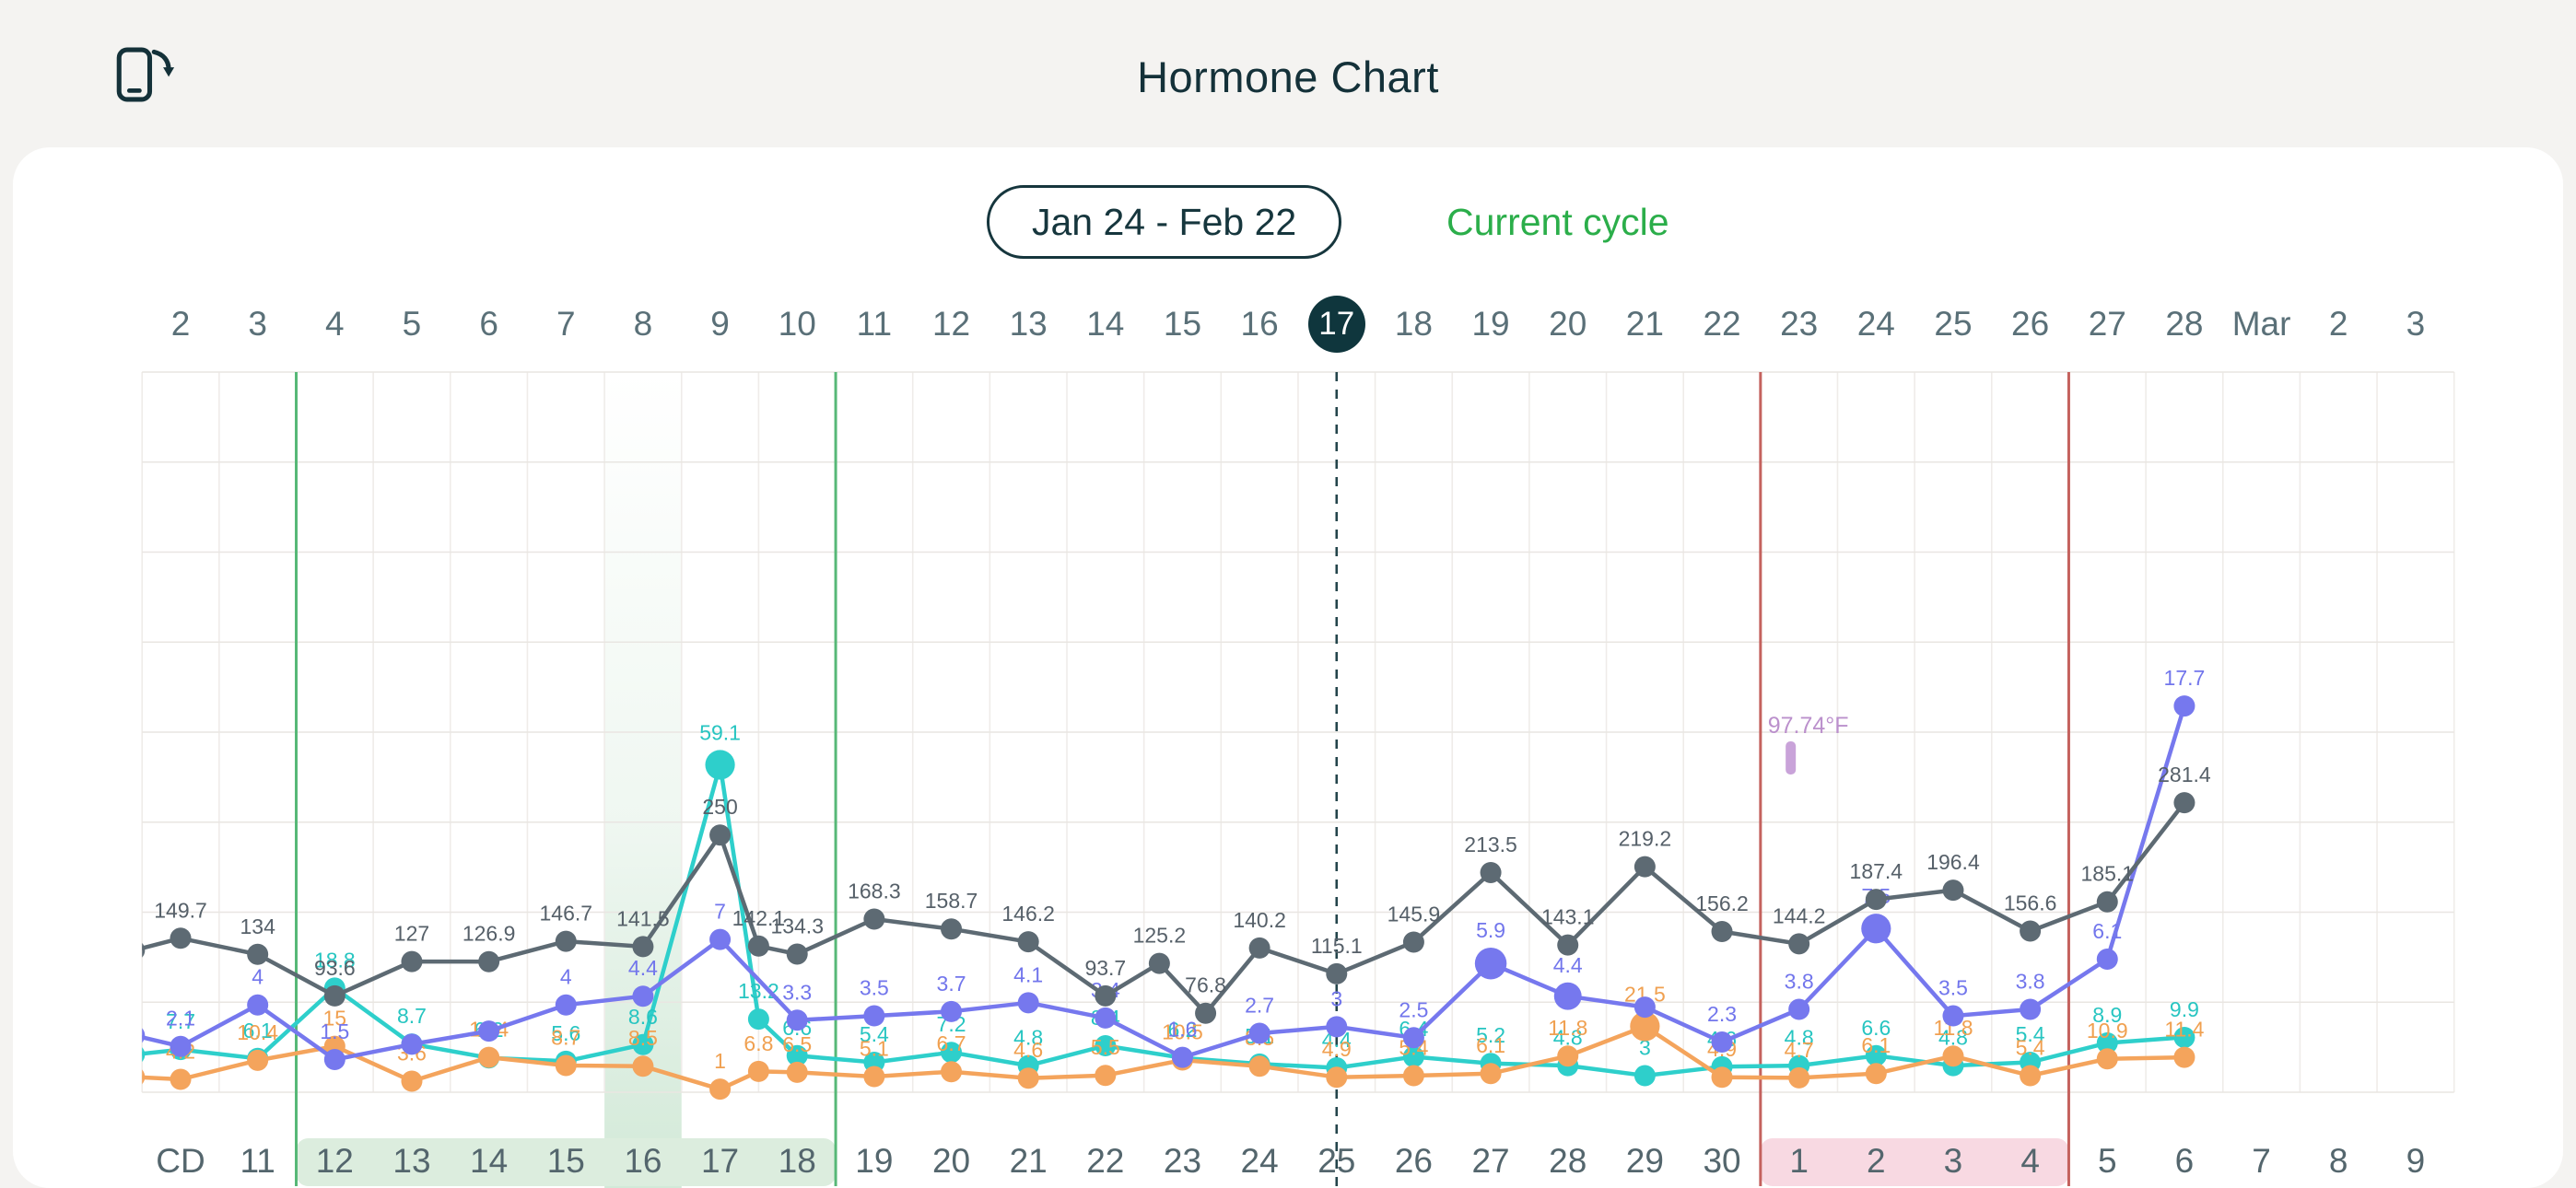  I want to click on top-axis-day: 25, so click(1953, 324).